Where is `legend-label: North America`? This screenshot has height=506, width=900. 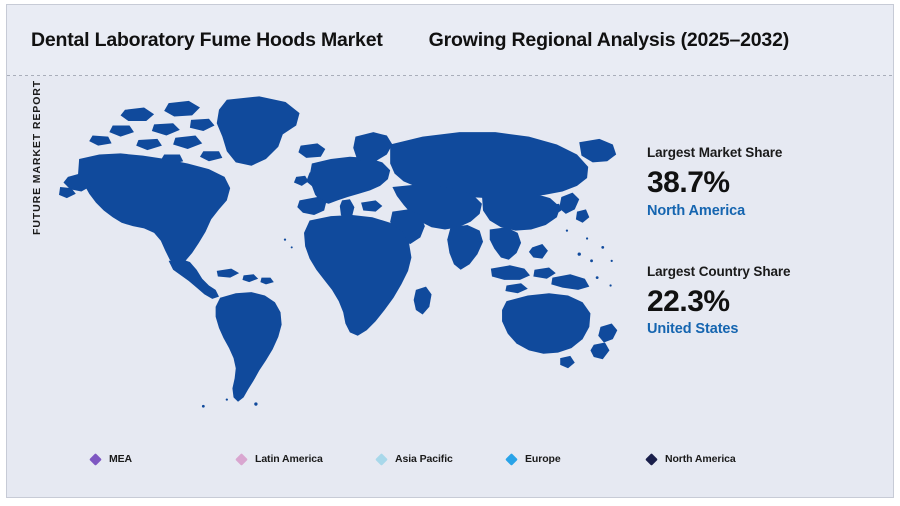
legend-label: North America is located at coordinates (700, 459).